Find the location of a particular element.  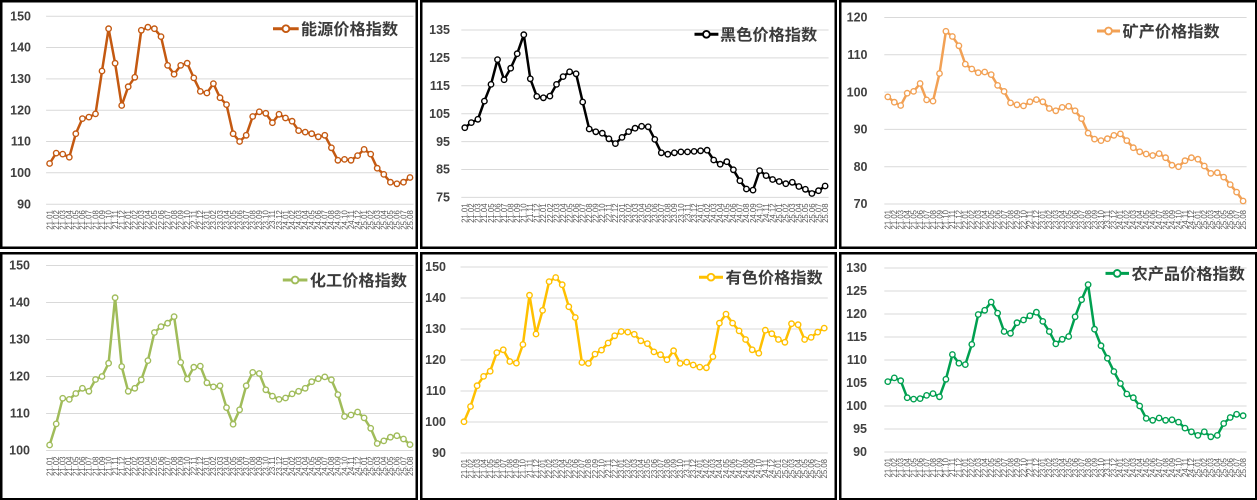

svg-text: 22.10 is located at coordinates (602, 213).